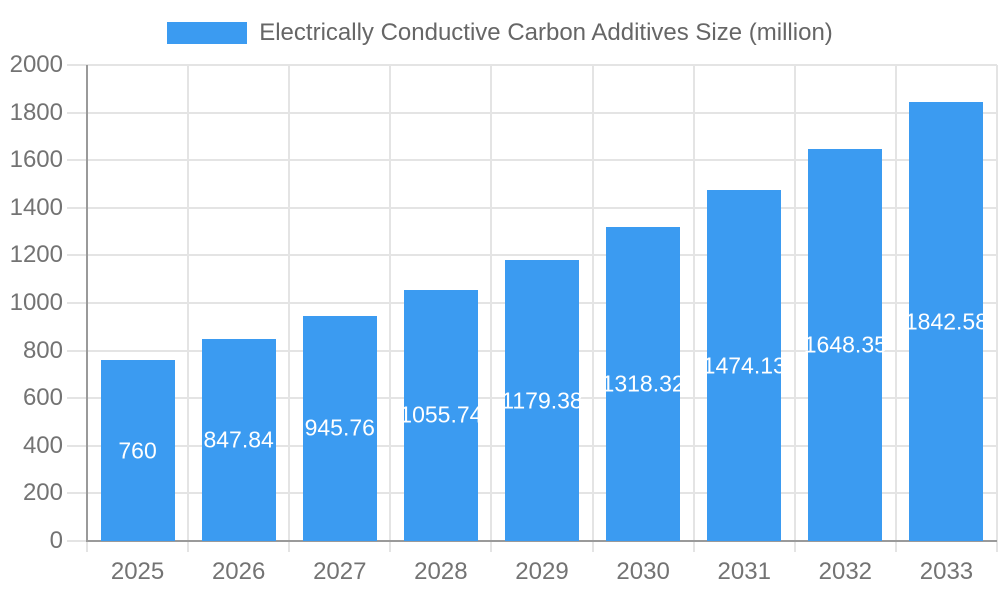 This screenshot has width=1000, height=600. What do you see at coordinates (56, 540) in the screenshot?
I see `y-axis-tick-label: 0` at bounding box center [56, 540].